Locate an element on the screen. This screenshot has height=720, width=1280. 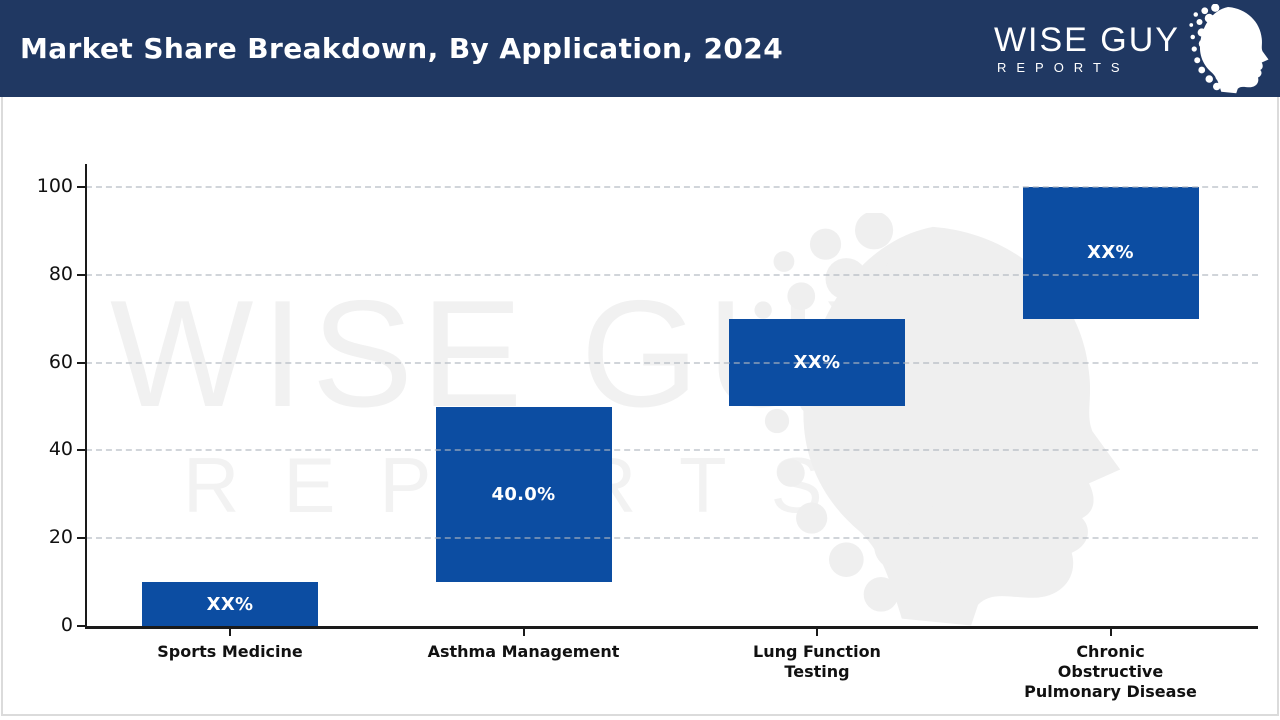
x-axis-line is located at coordinates (671, 627).